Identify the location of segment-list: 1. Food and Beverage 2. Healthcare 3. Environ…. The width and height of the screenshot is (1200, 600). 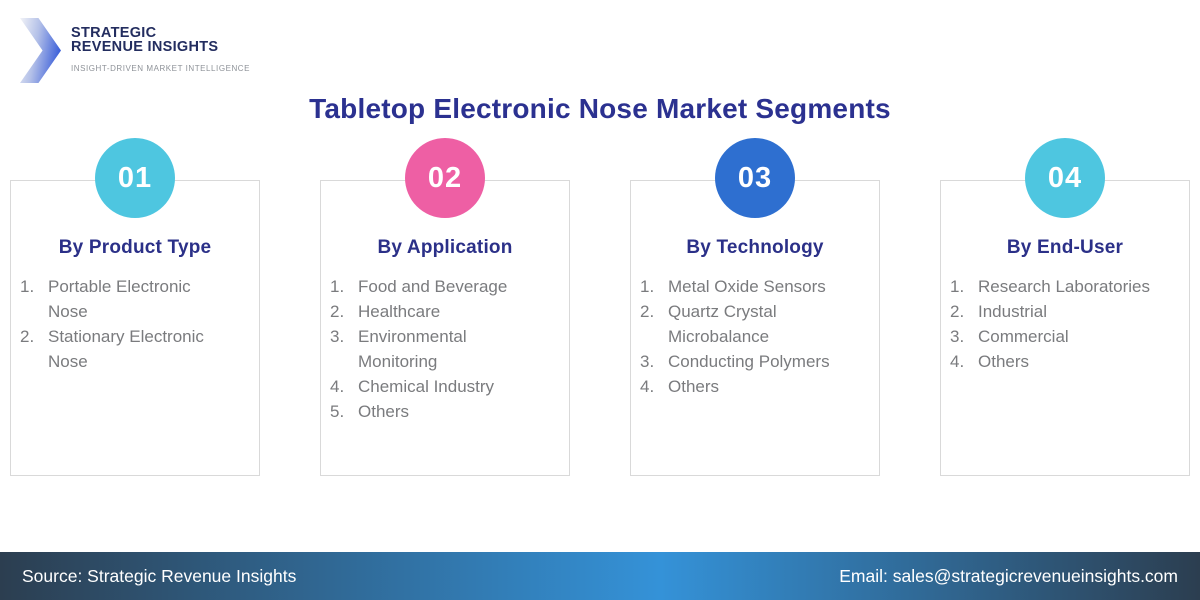
(445, 349).